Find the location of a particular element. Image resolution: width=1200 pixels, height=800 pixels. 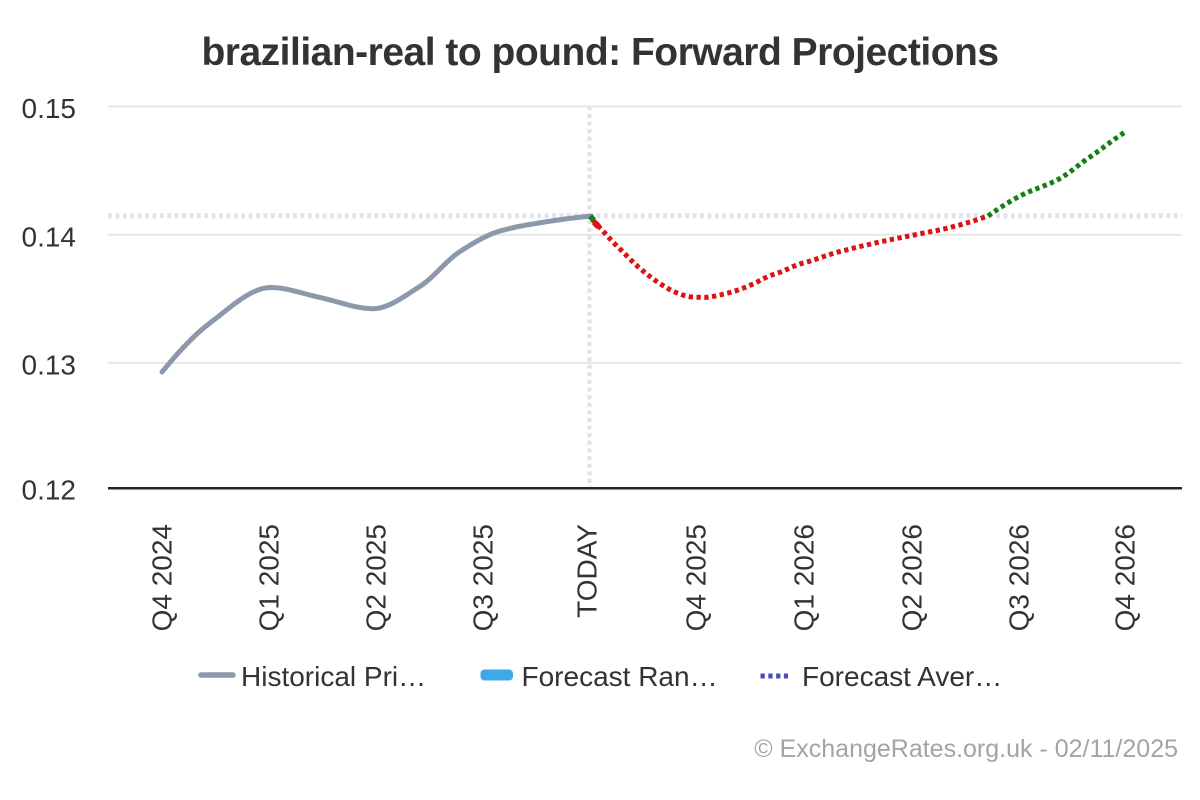

svg-text: Q3 2025 is located at coordinates (483, 577).